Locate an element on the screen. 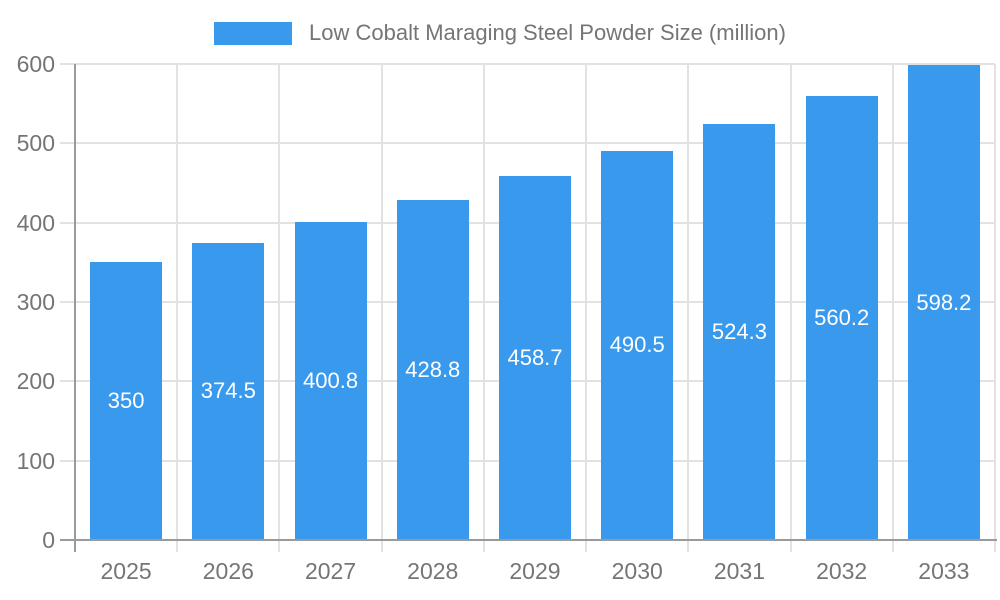 The image size is (1000, 600). x-tick-label: 2028 is located at coordinates (433, 571).